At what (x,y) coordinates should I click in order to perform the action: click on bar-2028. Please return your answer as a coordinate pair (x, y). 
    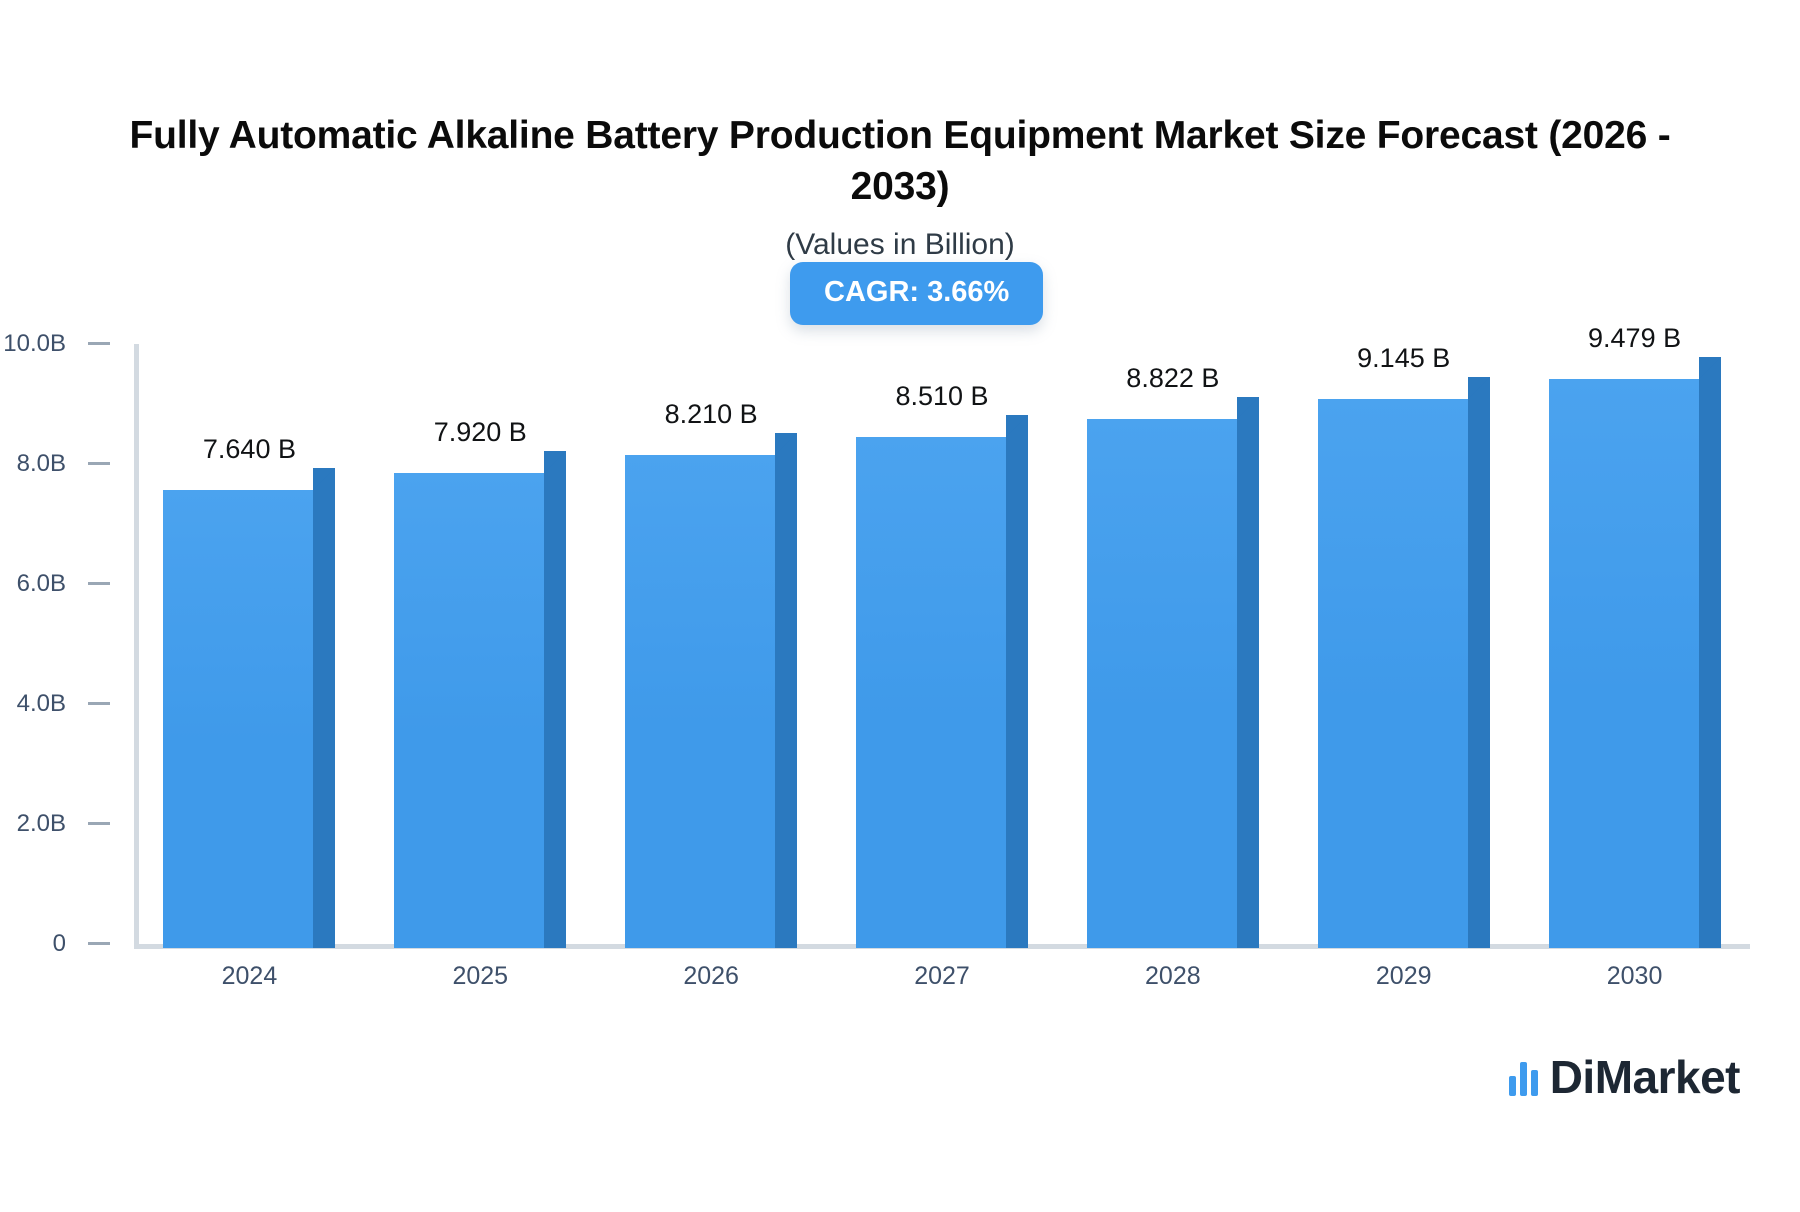
    Looking at the image, I should click on (1172, 672).